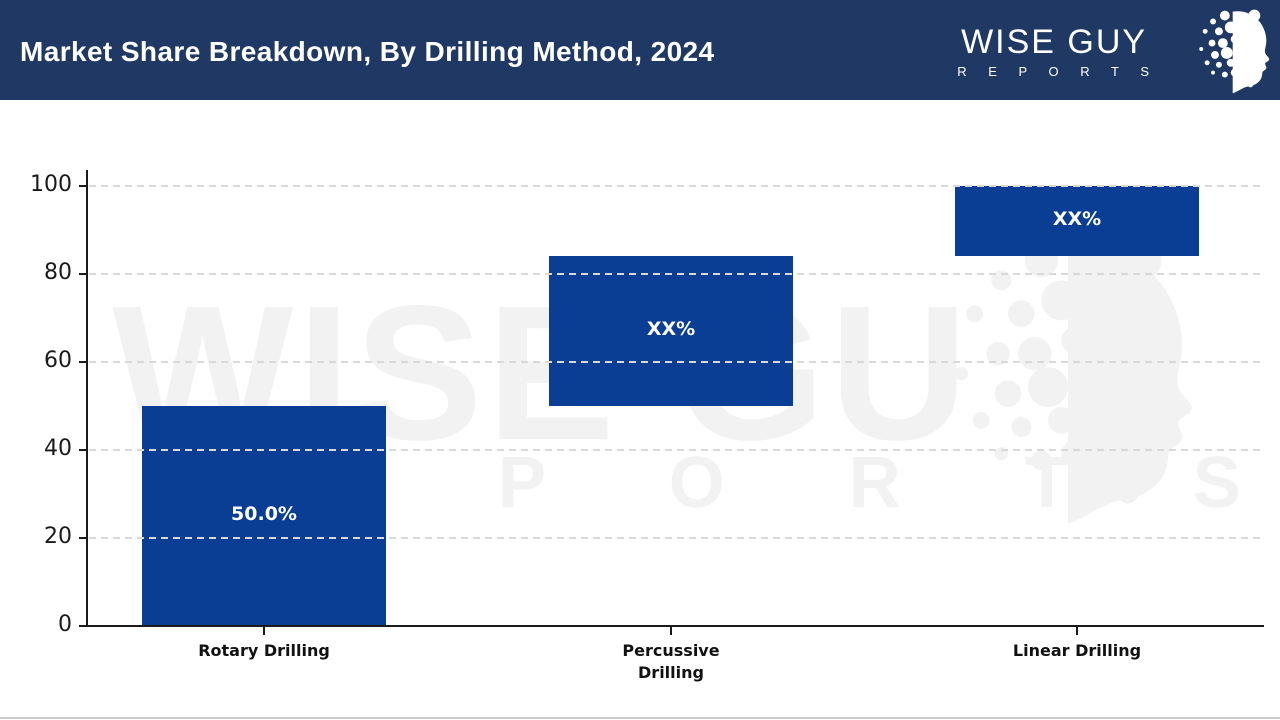 Image resolution: width=1280 pixels, height=720 pixels. What do you see at coordinates (1057, 71) in the screenshot?
I see `logo-line2: R E P O R T S` at bounding box center [1057, 71].